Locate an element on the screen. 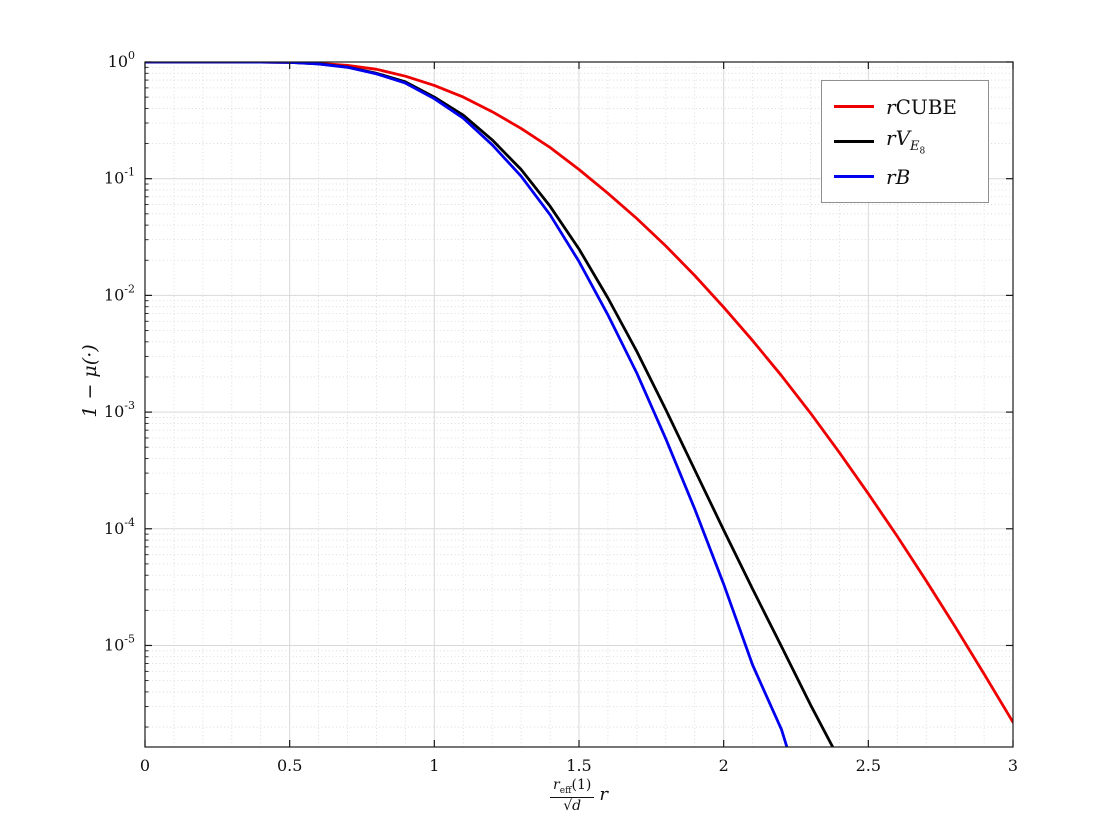 The width and height of the screenshot is (1120, 840). svg-text: 2 is located at coordinates (724, 765).